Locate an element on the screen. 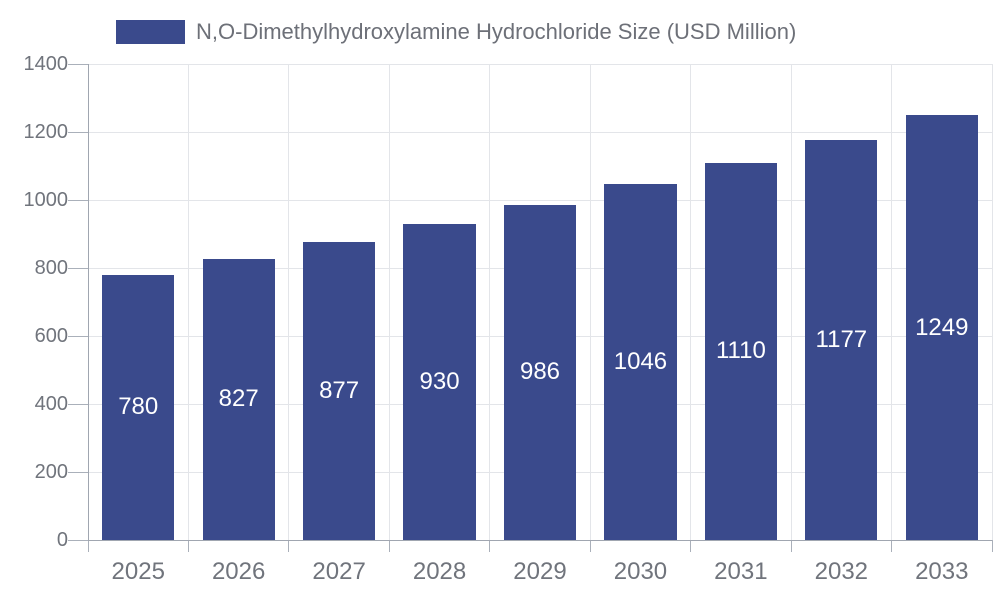 The width and height of the screenshot is (1000, 600). bar-2027 is located at coordinates (339, 390).